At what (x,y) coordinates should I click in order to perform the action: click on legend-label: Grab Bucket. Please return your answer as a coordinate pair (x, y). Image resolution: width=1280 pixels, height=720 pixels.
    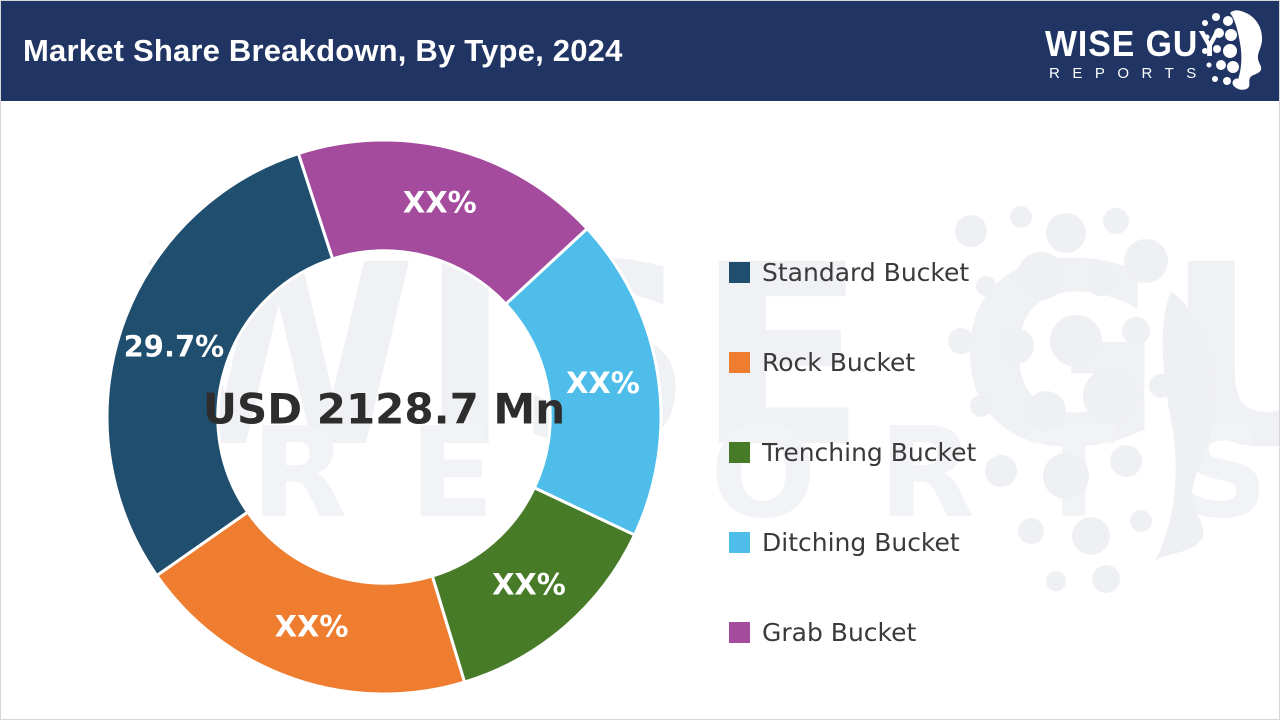
    Looking at the image, I should click on (839, 632).